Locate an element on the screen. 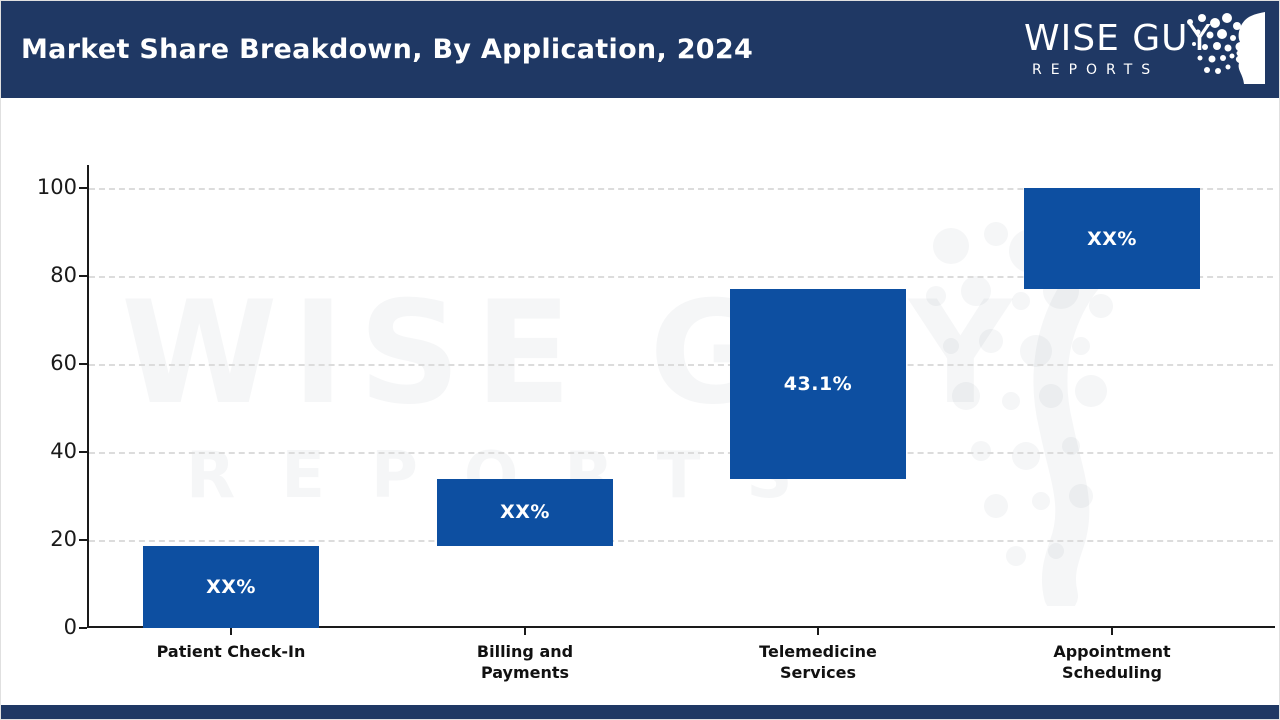  footer-band is located at coordinates (640, 712).